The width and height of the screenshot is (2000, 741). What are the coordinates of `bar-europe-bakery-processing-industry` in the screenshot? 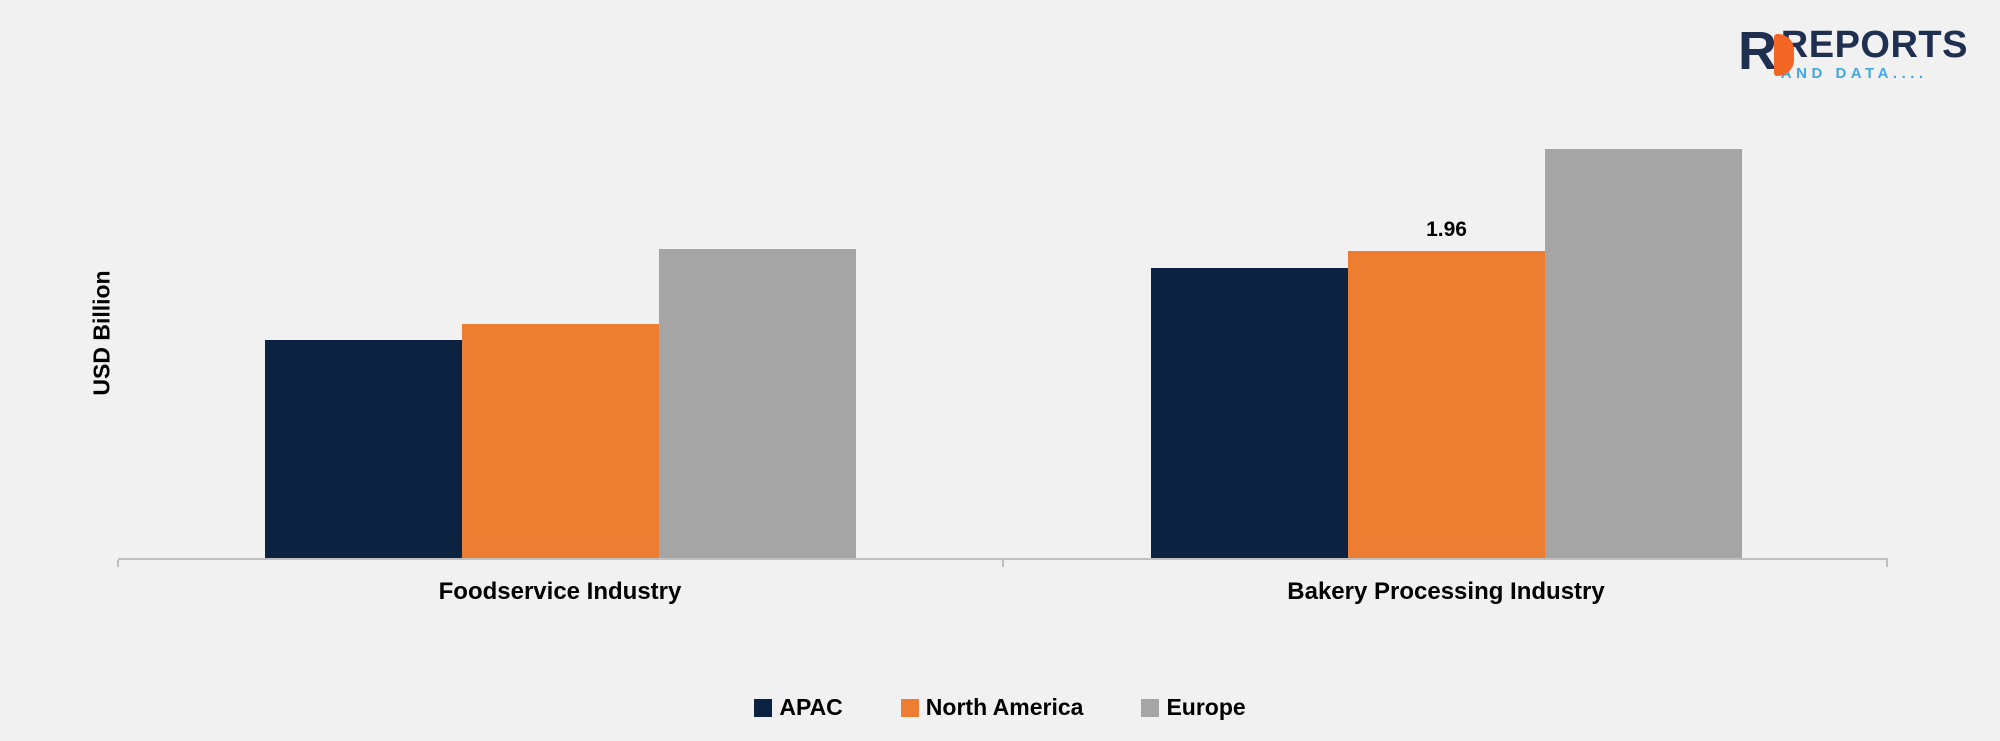 It's located at (1643, 353).